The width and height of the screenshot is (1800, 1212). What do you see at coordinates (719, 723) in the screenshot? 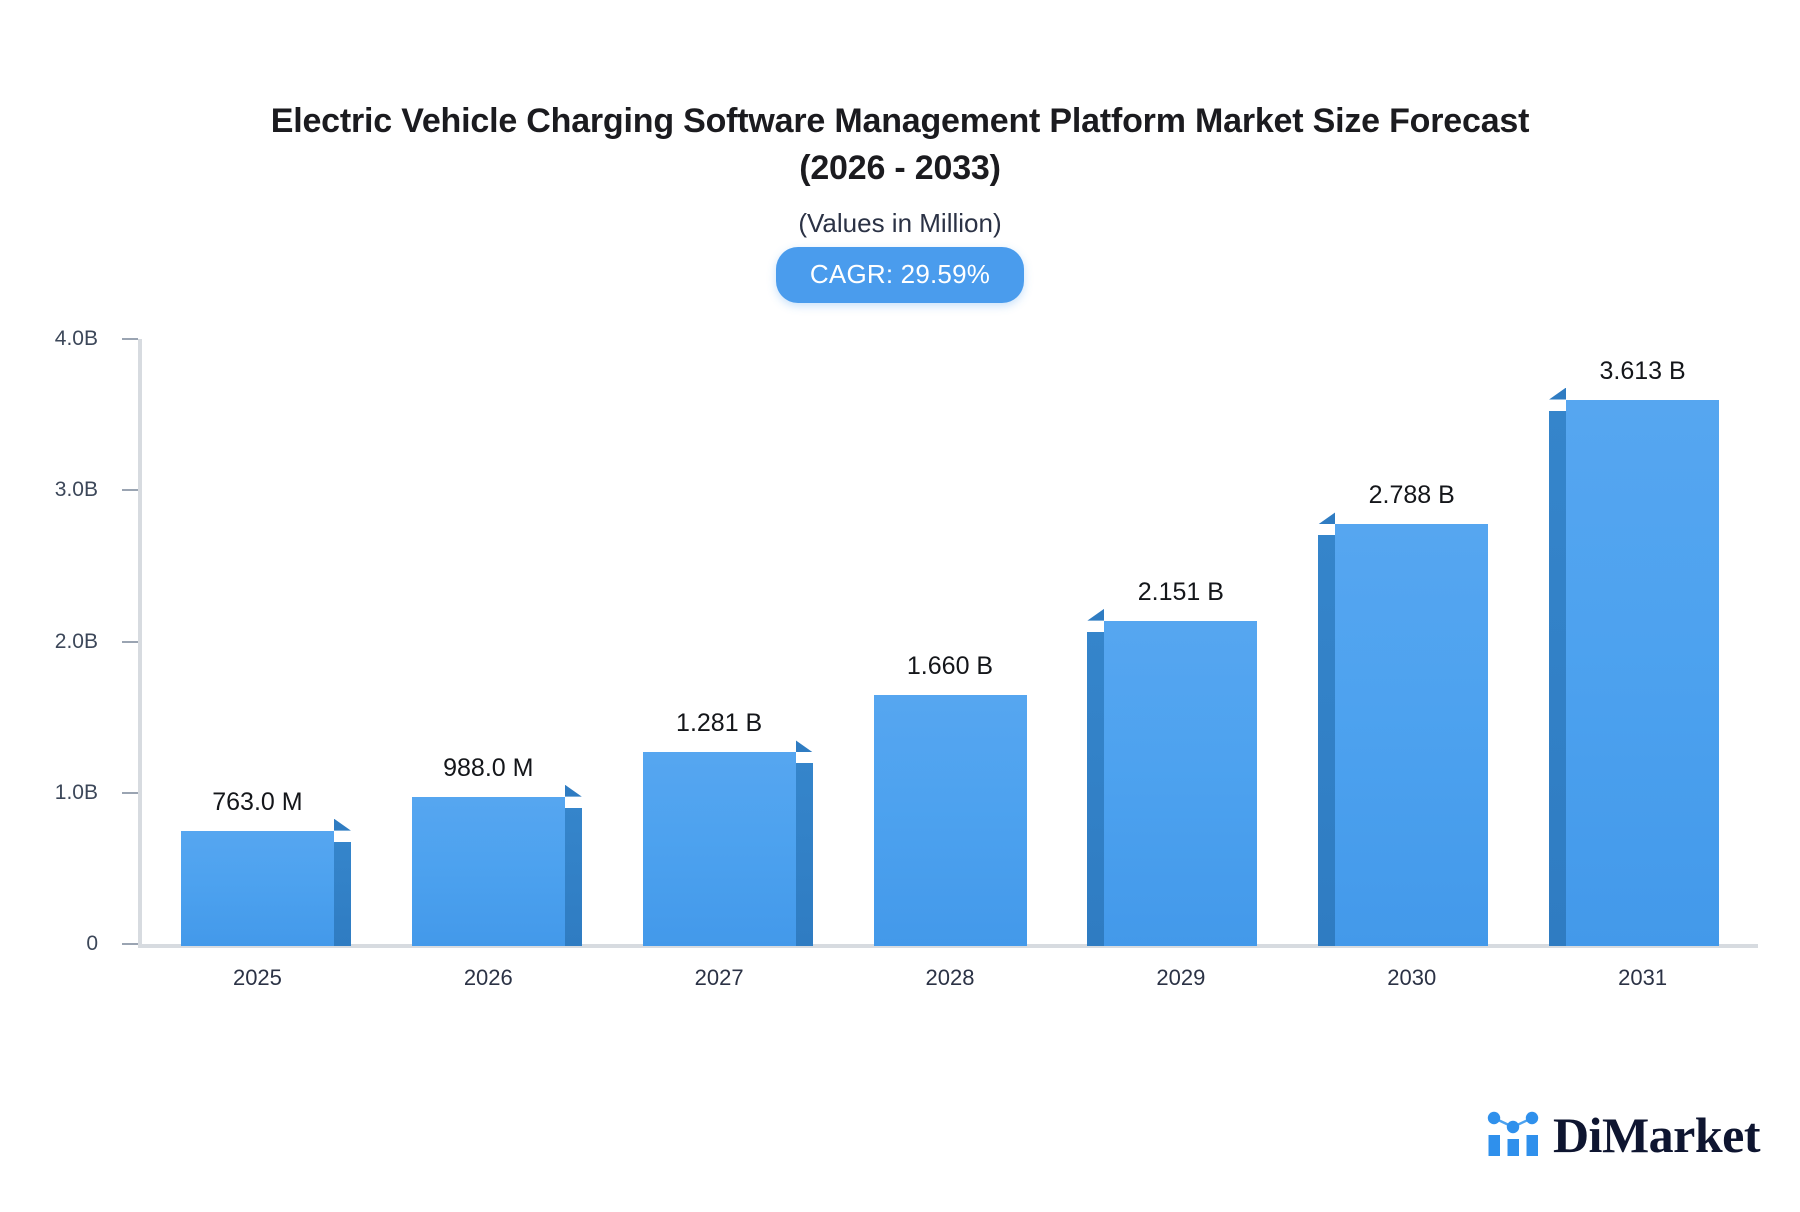
I see `bar-value-label: 1.281 B` at bounding box center [719, 723].